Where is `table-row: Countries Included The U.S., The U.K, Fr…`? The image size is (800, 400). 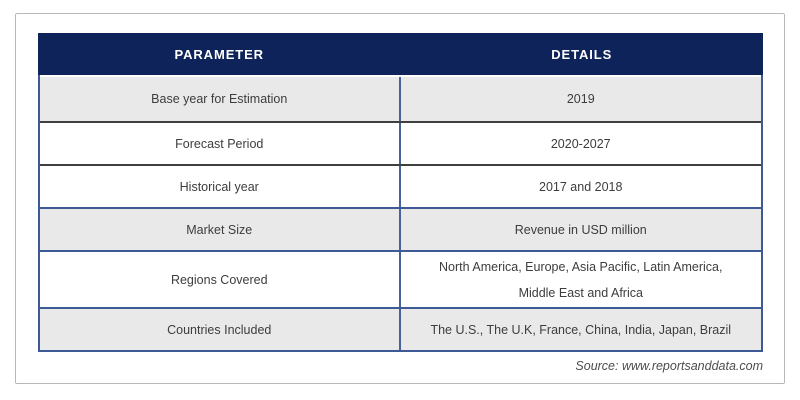 table-row: Countries Included The U.S., The U.K, Fr… is located at coordinates (400, 328).